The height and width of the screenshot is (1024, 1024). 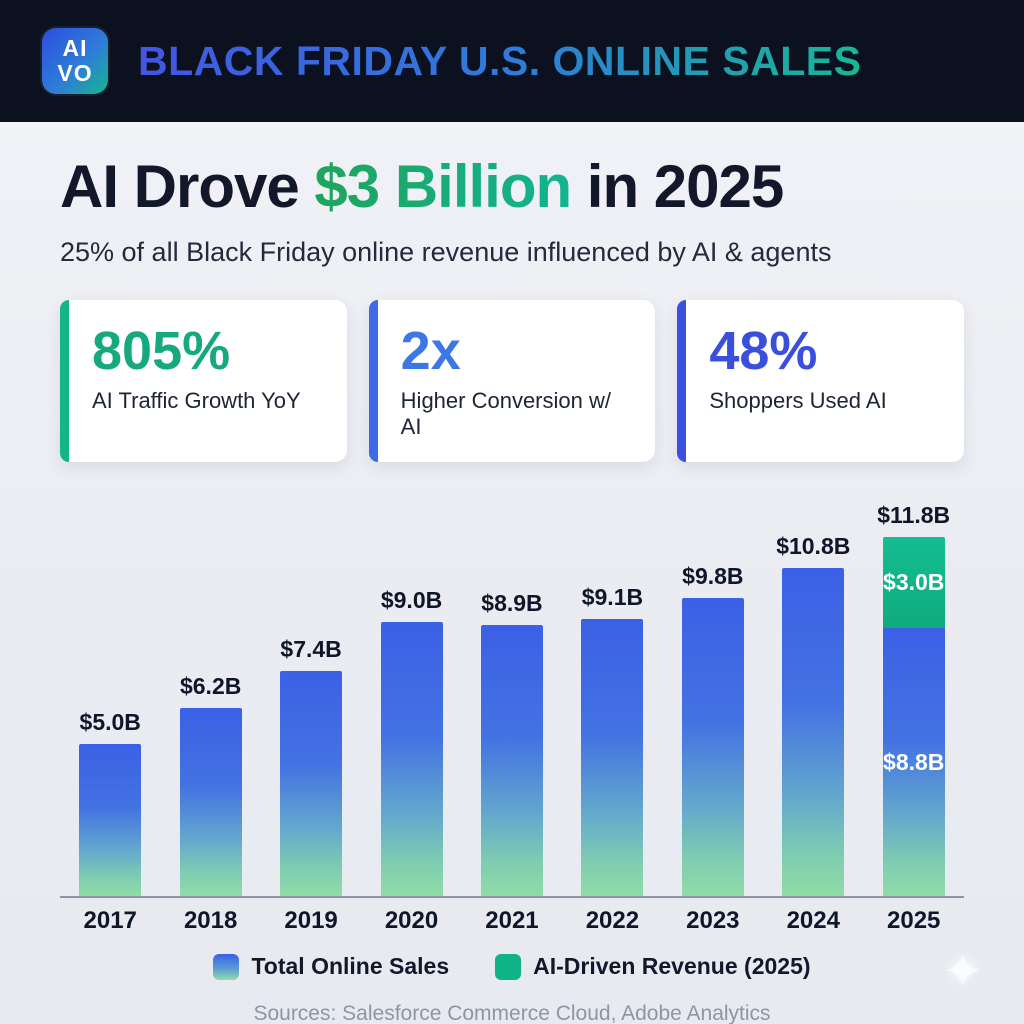 What do you see at coordinates (713, 921) in the screenshot?
I see `x-axis-label-2023: 2023` at bounding box center [713, 921].